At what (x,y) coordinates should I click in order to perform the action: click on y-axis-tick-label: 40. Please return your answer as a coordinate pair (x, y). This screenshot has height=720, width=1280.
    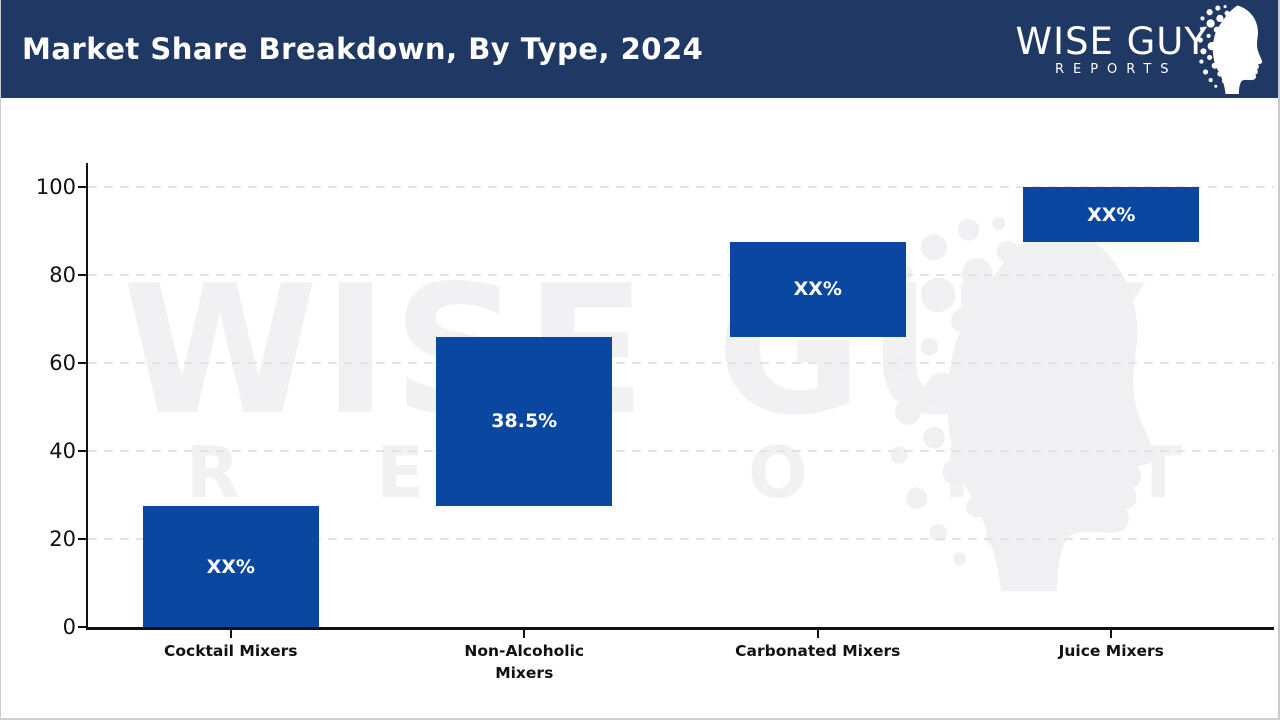
    Looking at the image, I should click on (62, 451).